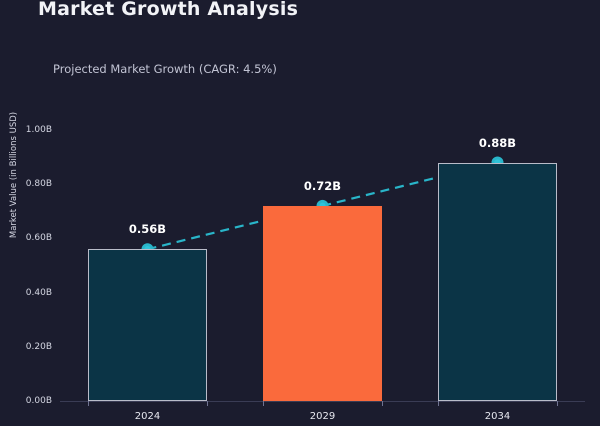 This screenshot has height=426, width=600. I want to click on y-tick-label: 1.00B, so click(38, 130).